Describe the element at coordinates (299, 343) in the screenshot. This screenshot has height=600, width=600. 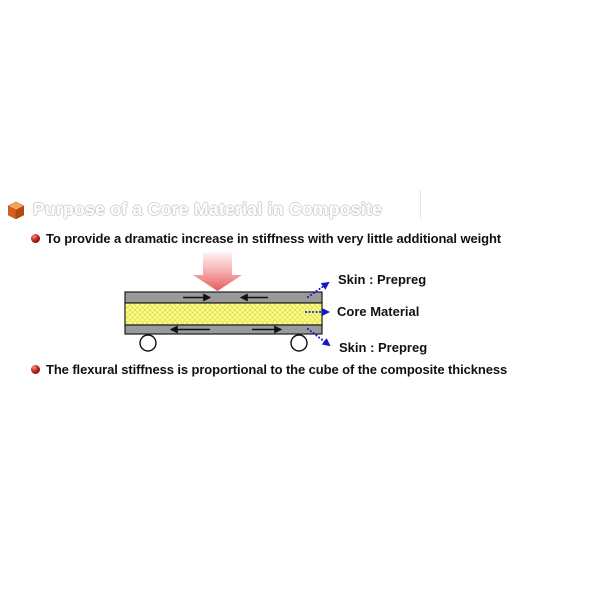
I see `roller-support-right` at that location.